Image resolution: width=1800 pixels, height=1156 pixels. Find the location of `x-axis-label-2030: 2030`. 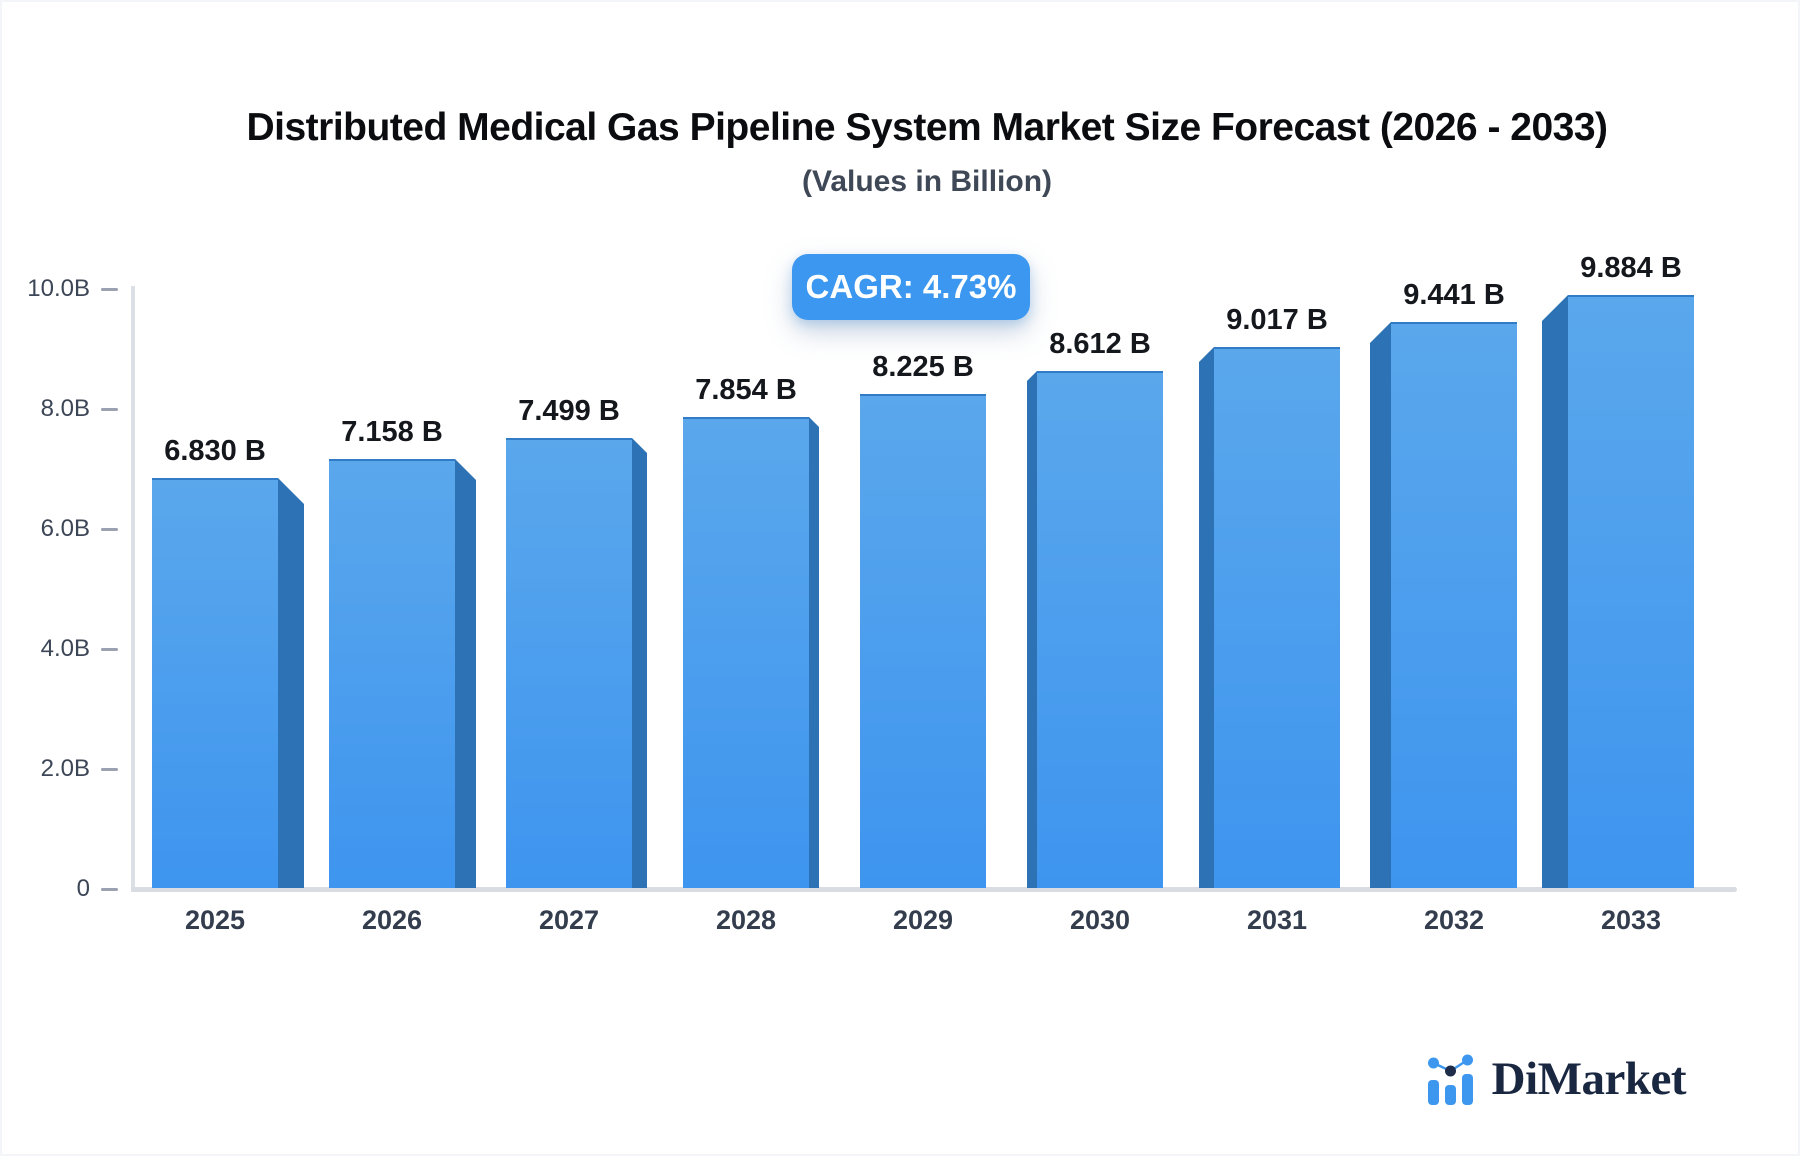

x-axis-label-2030: 2030 is located at coordinates (1100, 920).